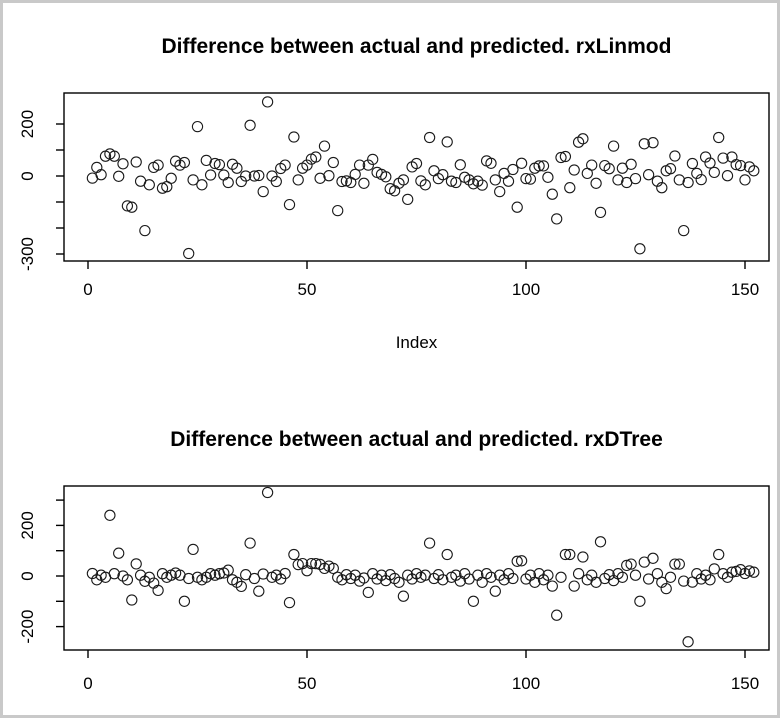  I want to click on y-tick-label: -200, so click(27, 627).